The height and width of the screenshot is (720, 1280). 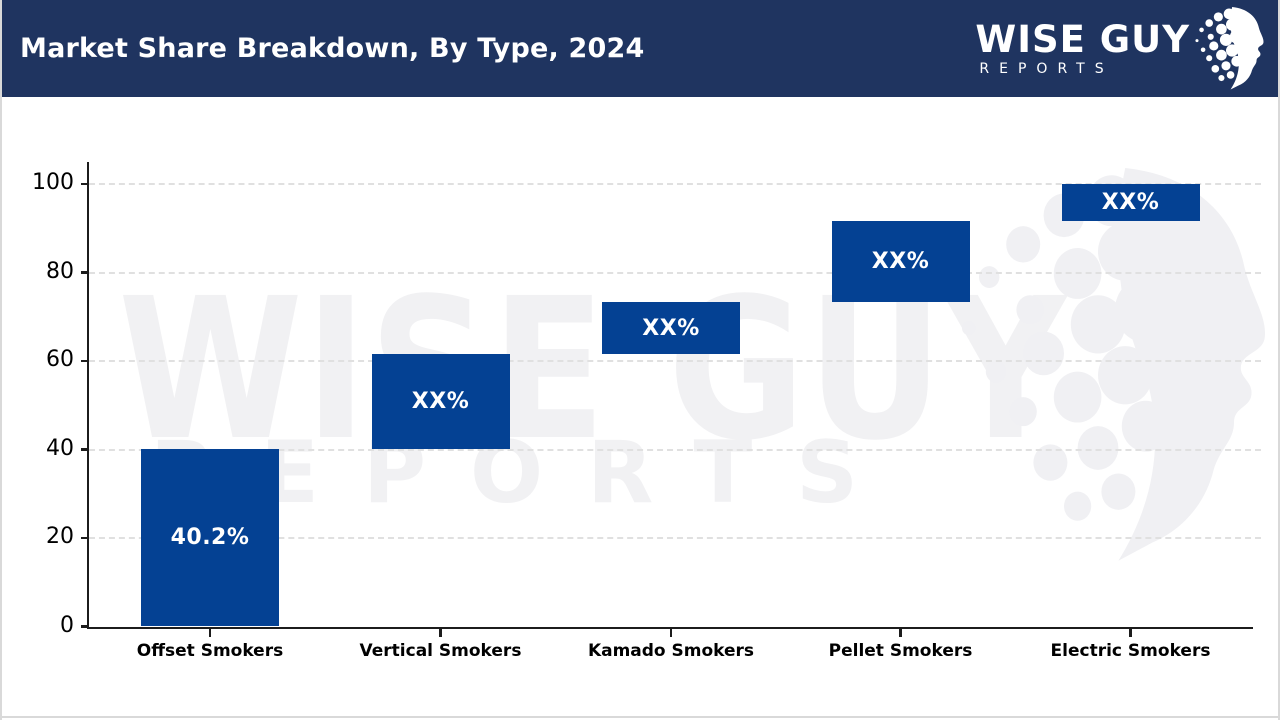 I want to click on brand-text: WISE GUY REPORTS, so click(x=1082, y=49).